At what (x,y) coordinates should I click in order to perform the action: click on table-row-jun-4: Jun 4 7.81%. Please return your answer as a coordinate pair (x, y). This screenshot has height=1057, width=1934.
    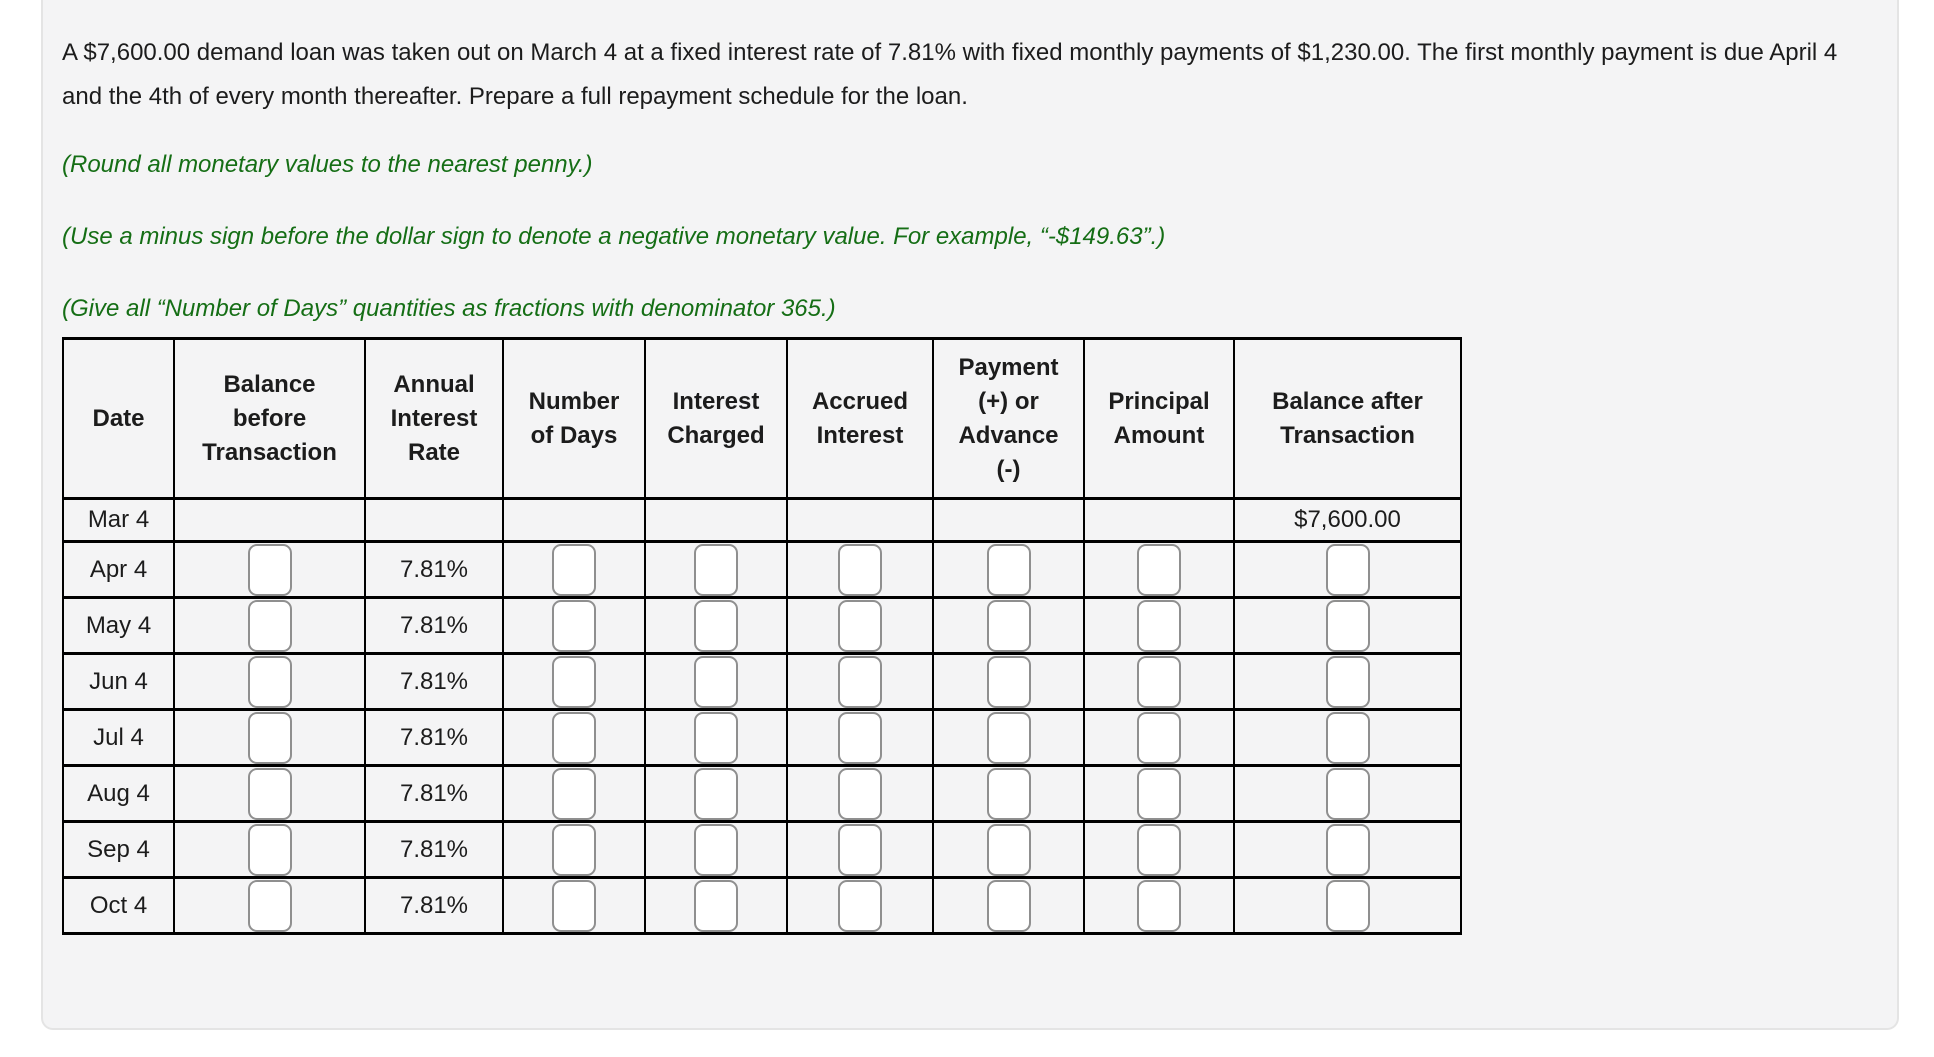
    Looking at the image, I should click on (762, 681).